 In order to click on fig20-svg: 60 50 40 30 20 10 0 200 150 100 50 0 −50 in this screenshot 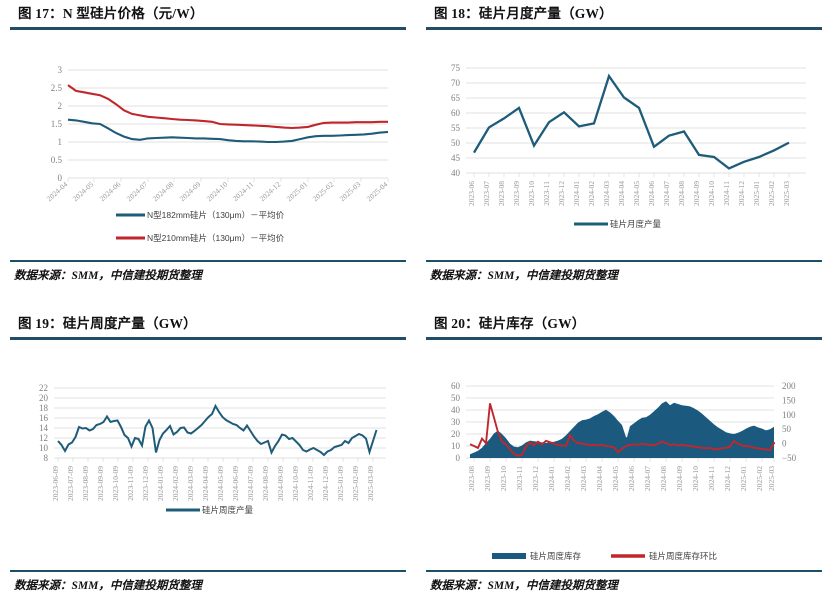, I will do `click(624, 471)`.